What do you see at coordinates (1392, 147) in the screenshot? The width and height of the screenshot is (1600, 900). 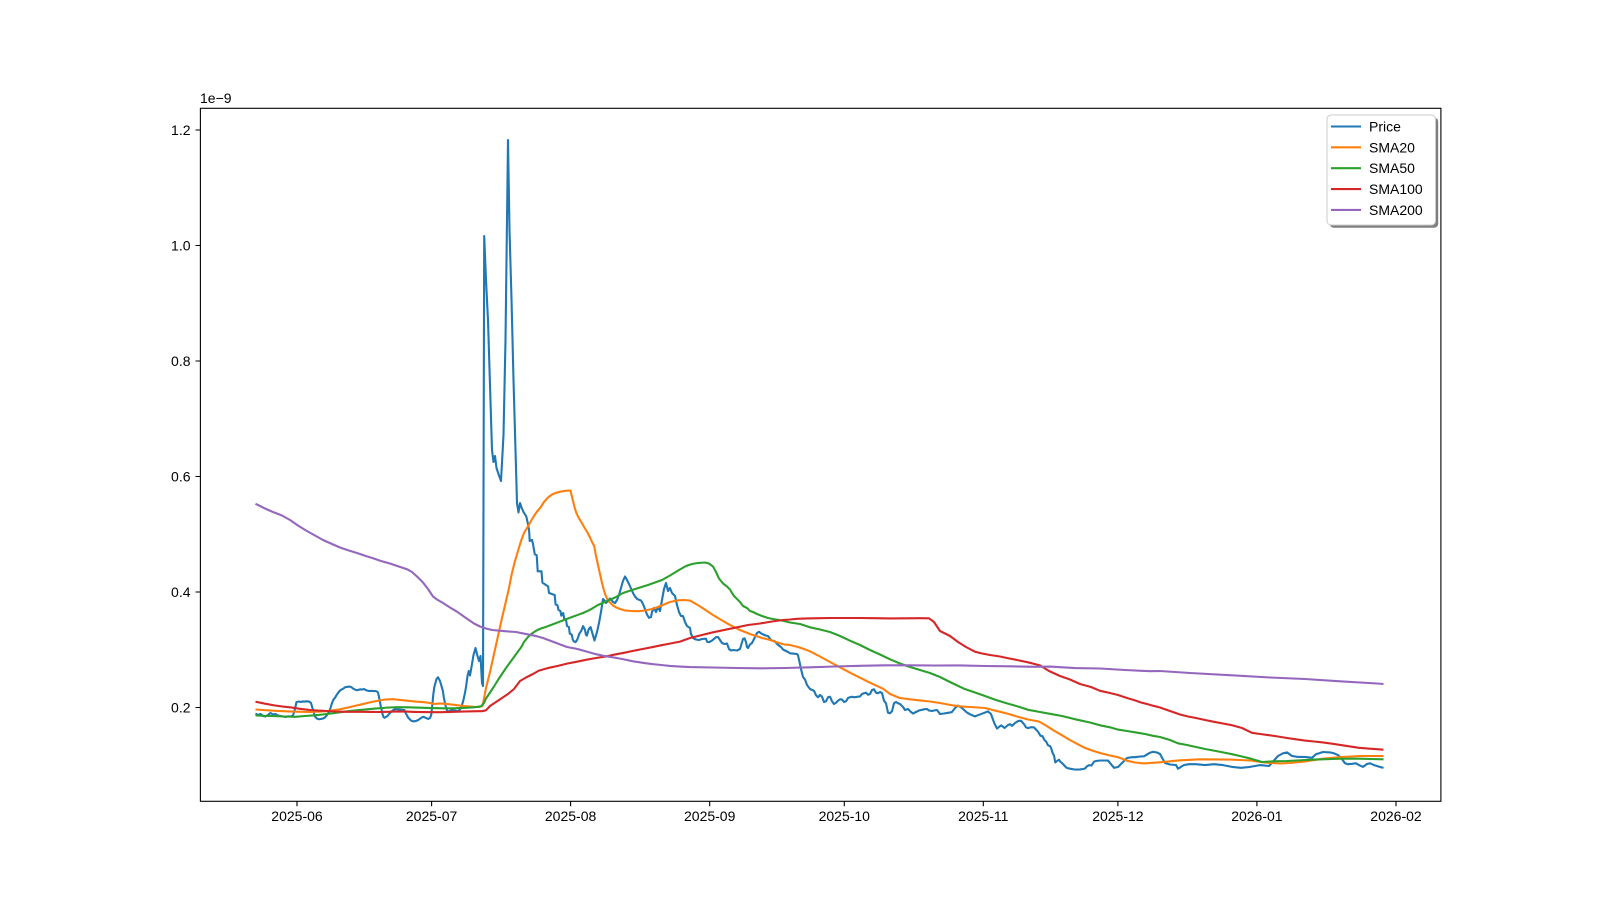 I see `svg-text: SMA20` at bounding box center [1392, 147].